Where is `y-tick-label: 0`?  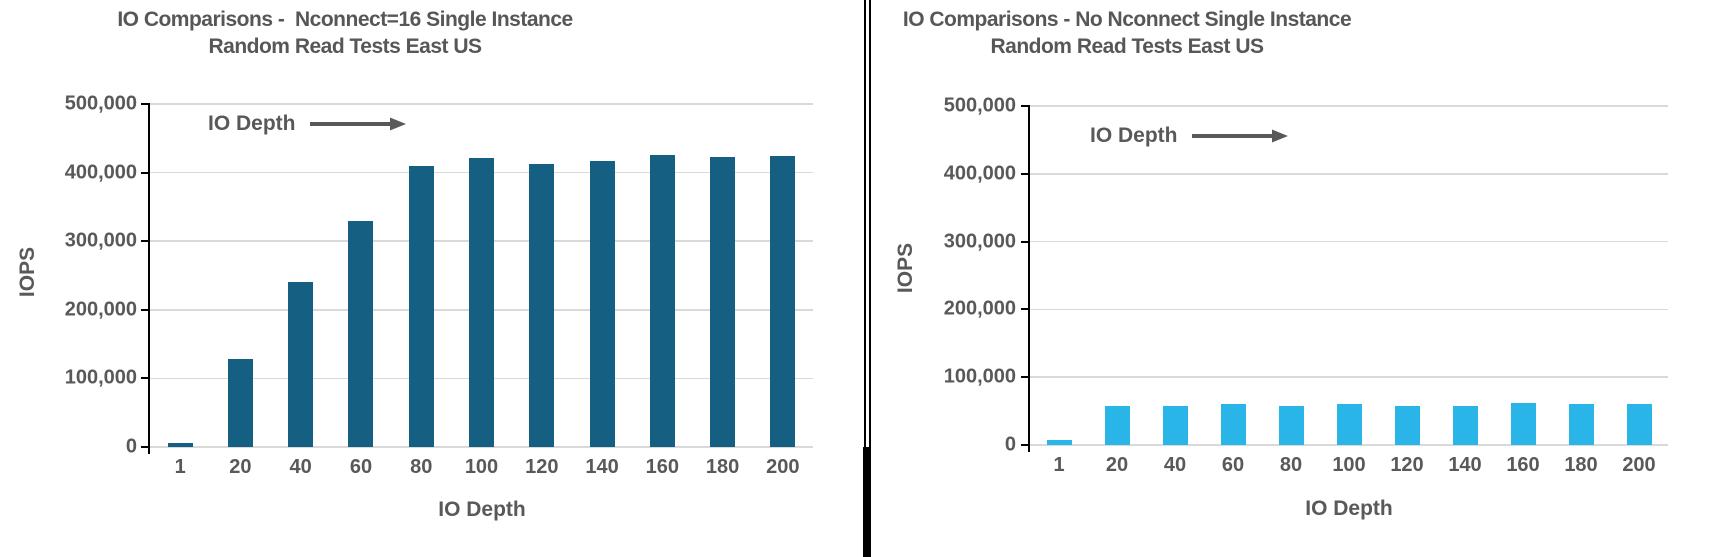 y-tick-label: 0 is located at coordinates (1010, 444).